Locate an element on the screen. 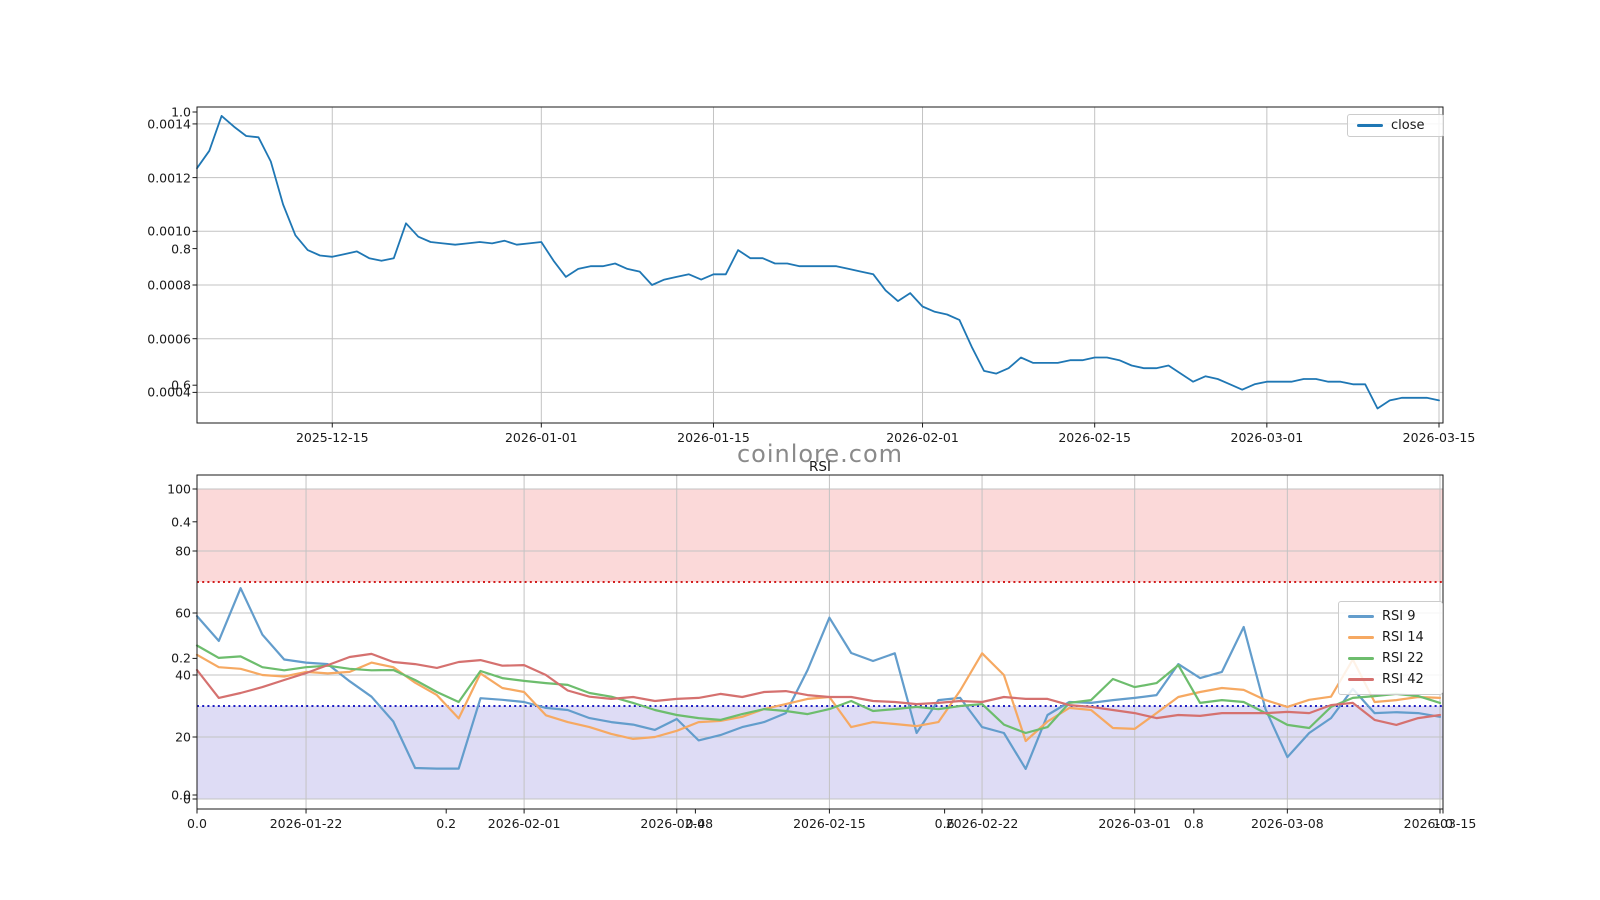 The width and height of the screenshot is (1600, 900). rsi-y-tick-label: 0 is located at coordinates (187, 799).